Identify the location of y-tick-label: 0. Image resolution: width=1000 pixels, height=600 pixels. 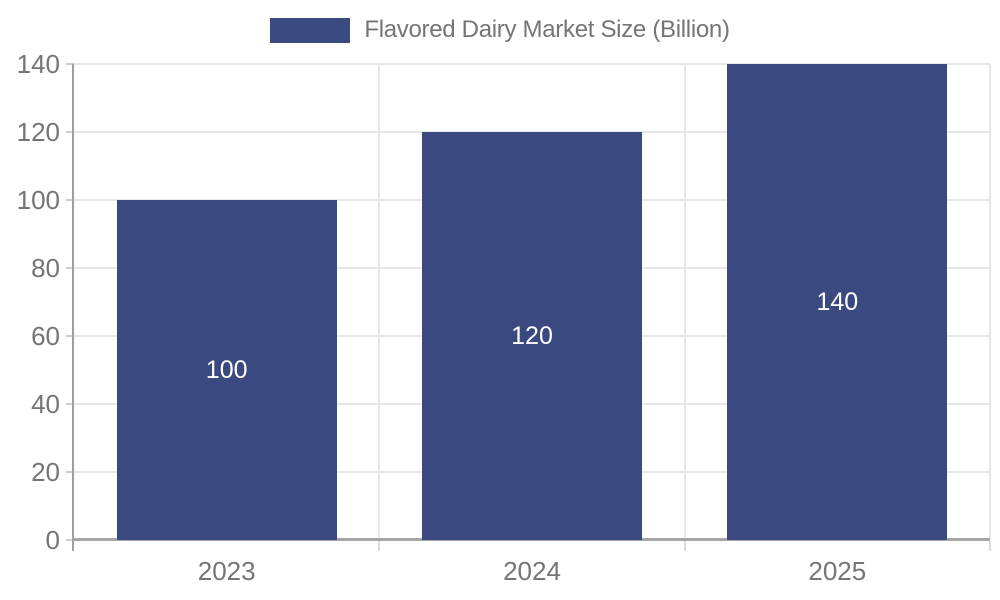
(52, 540).